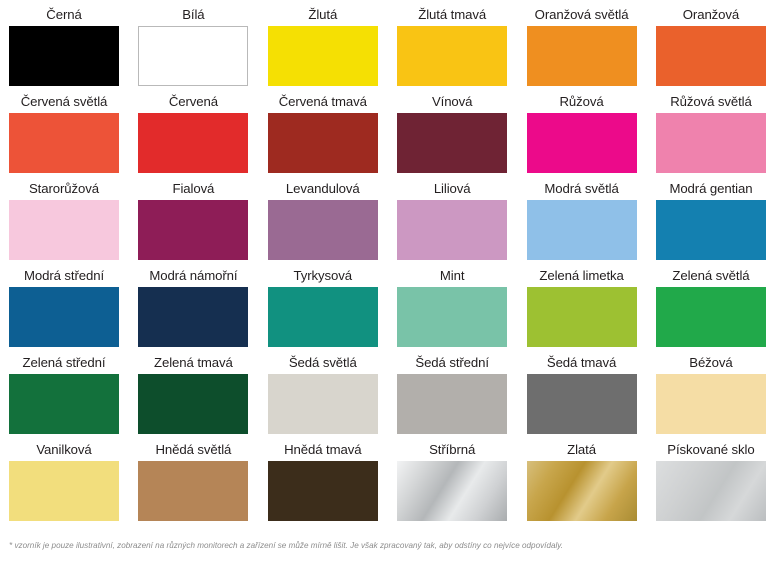 This screenshot has width=775, height=564. I want to click on swatch-label: Oranžová, so click(711, 14).